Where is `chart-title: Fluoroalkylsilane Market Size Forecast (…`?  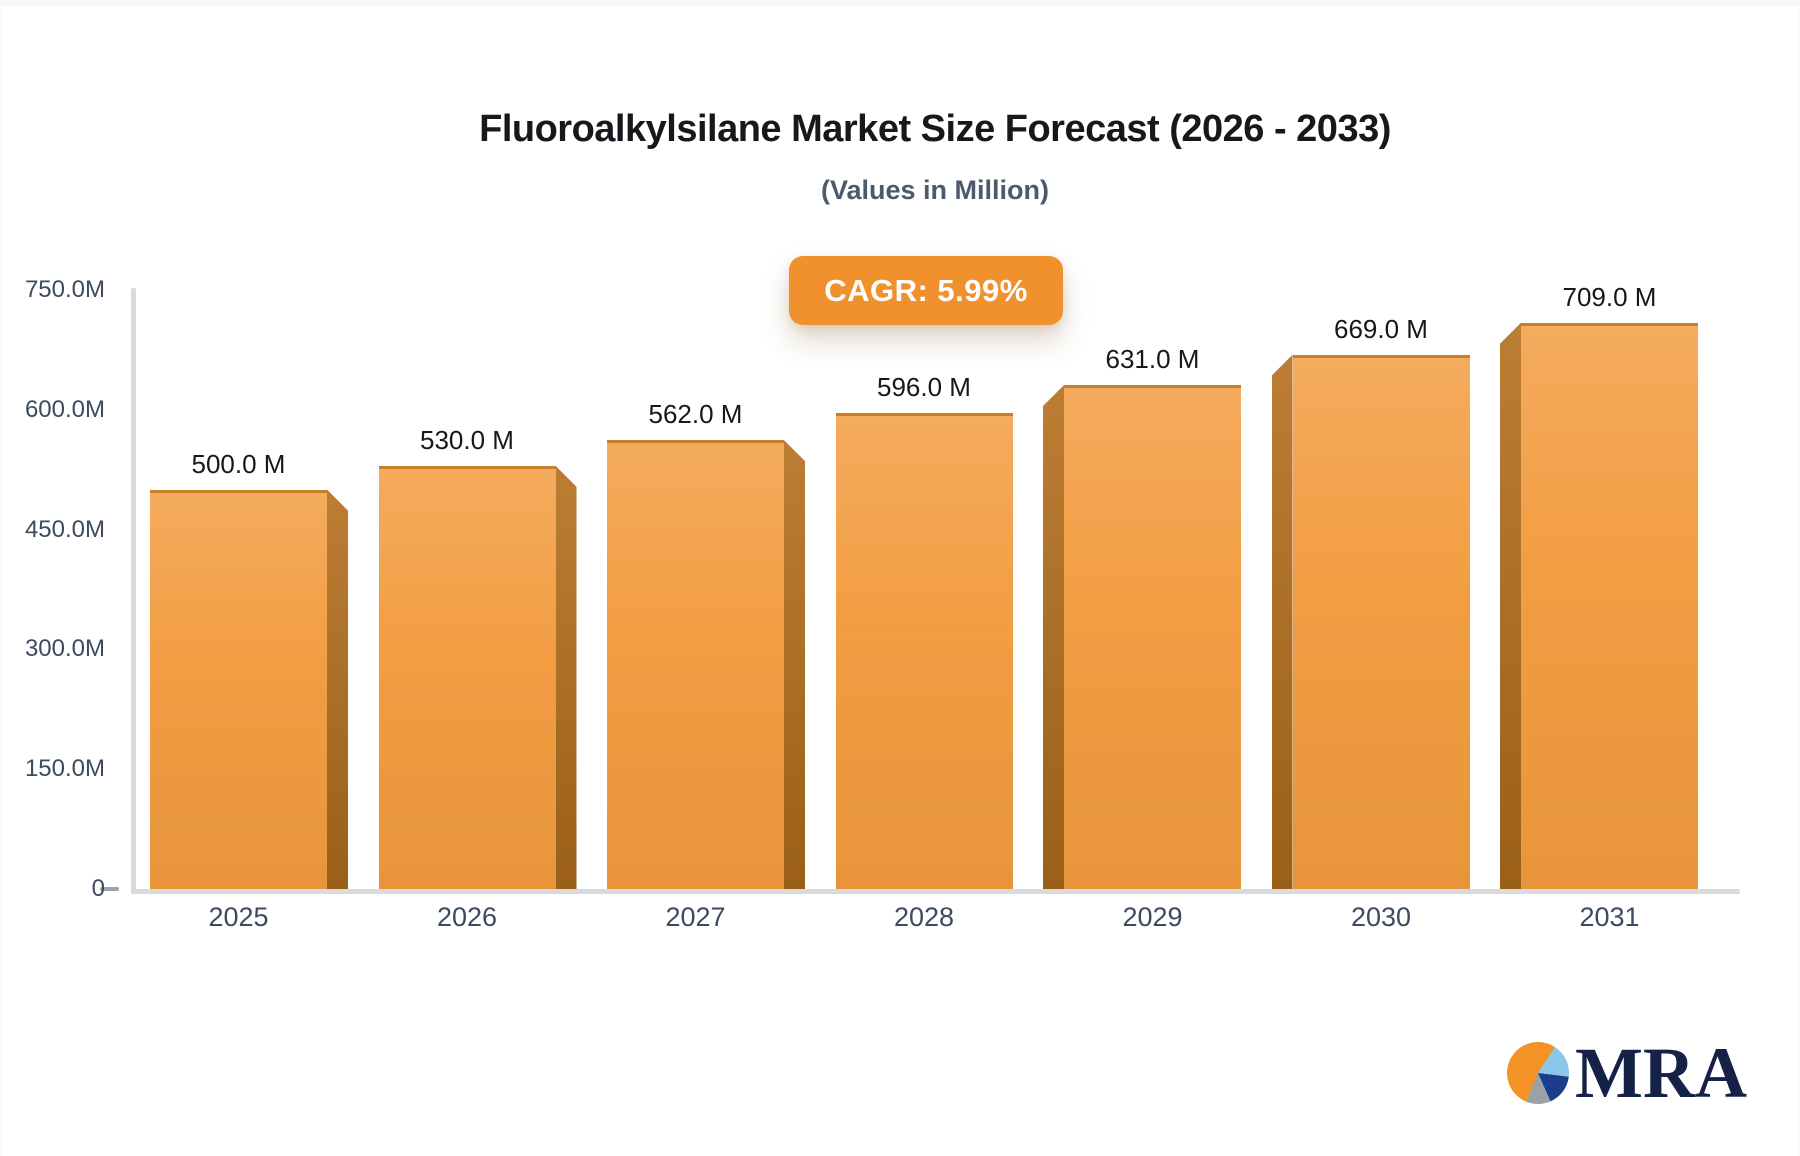 chart-title: Fluoroalkylsilane Market Size Forecast (… is located at coordinates (935, 129).